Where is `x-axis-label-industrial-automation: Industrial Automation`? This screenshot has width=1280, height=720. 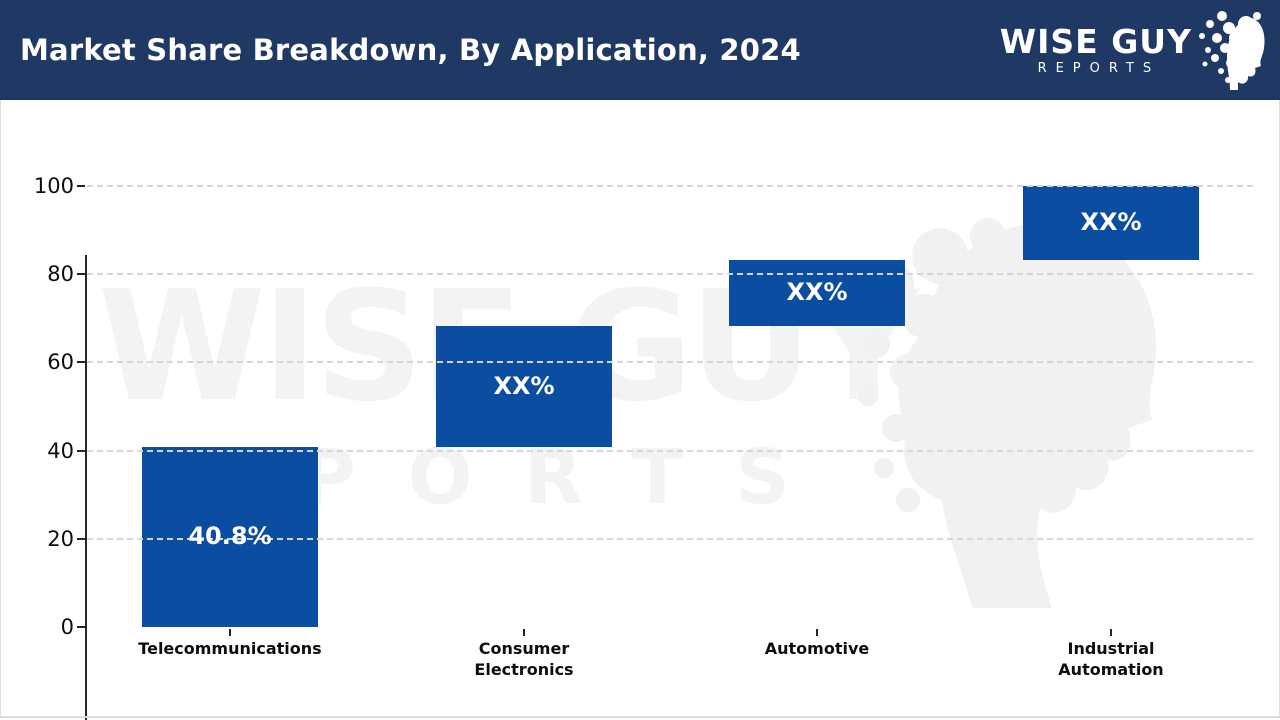 x-axis-label-industrial-automation: Industrial Automation is located at coordinates (1111, 659).